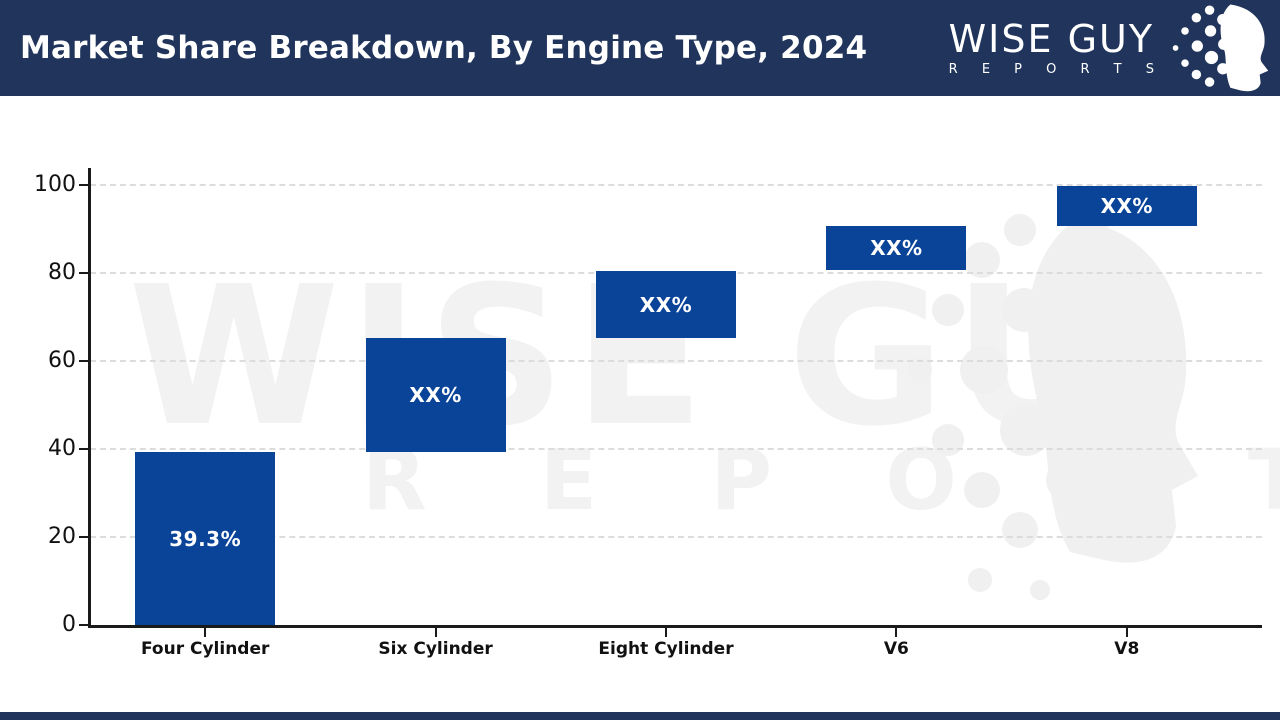  I want to click on x-axis-label: Six Cylinder, so click(435, 649).